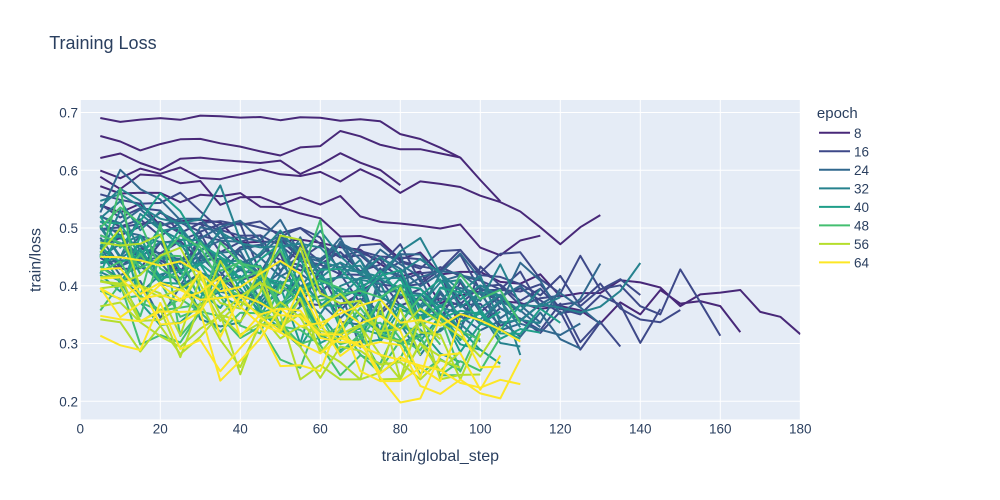 Image resolution: width=1000 pixels, height=500 pixels. What do you see at coordinates (68, 401) in the screenshot?
I see `svg-text: 0.2` at bounding box center [68, 401].